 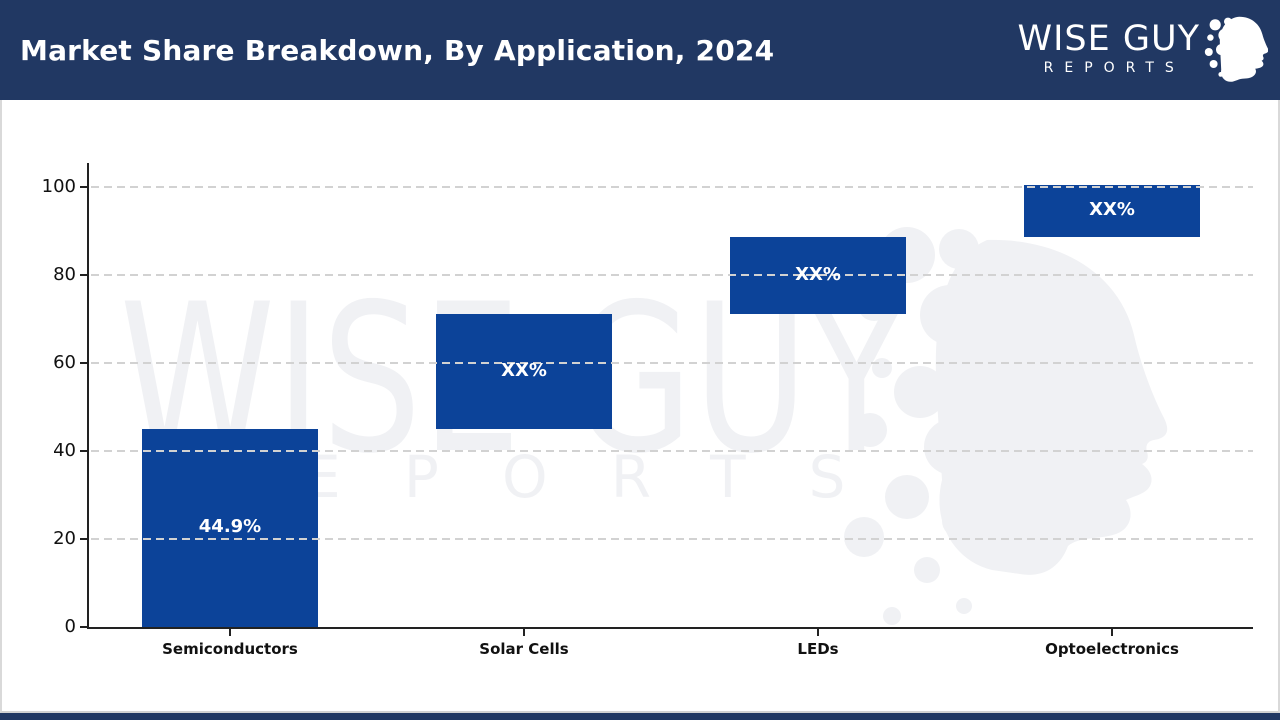 I want to click on footer-bar, so click(x=640, y=716).